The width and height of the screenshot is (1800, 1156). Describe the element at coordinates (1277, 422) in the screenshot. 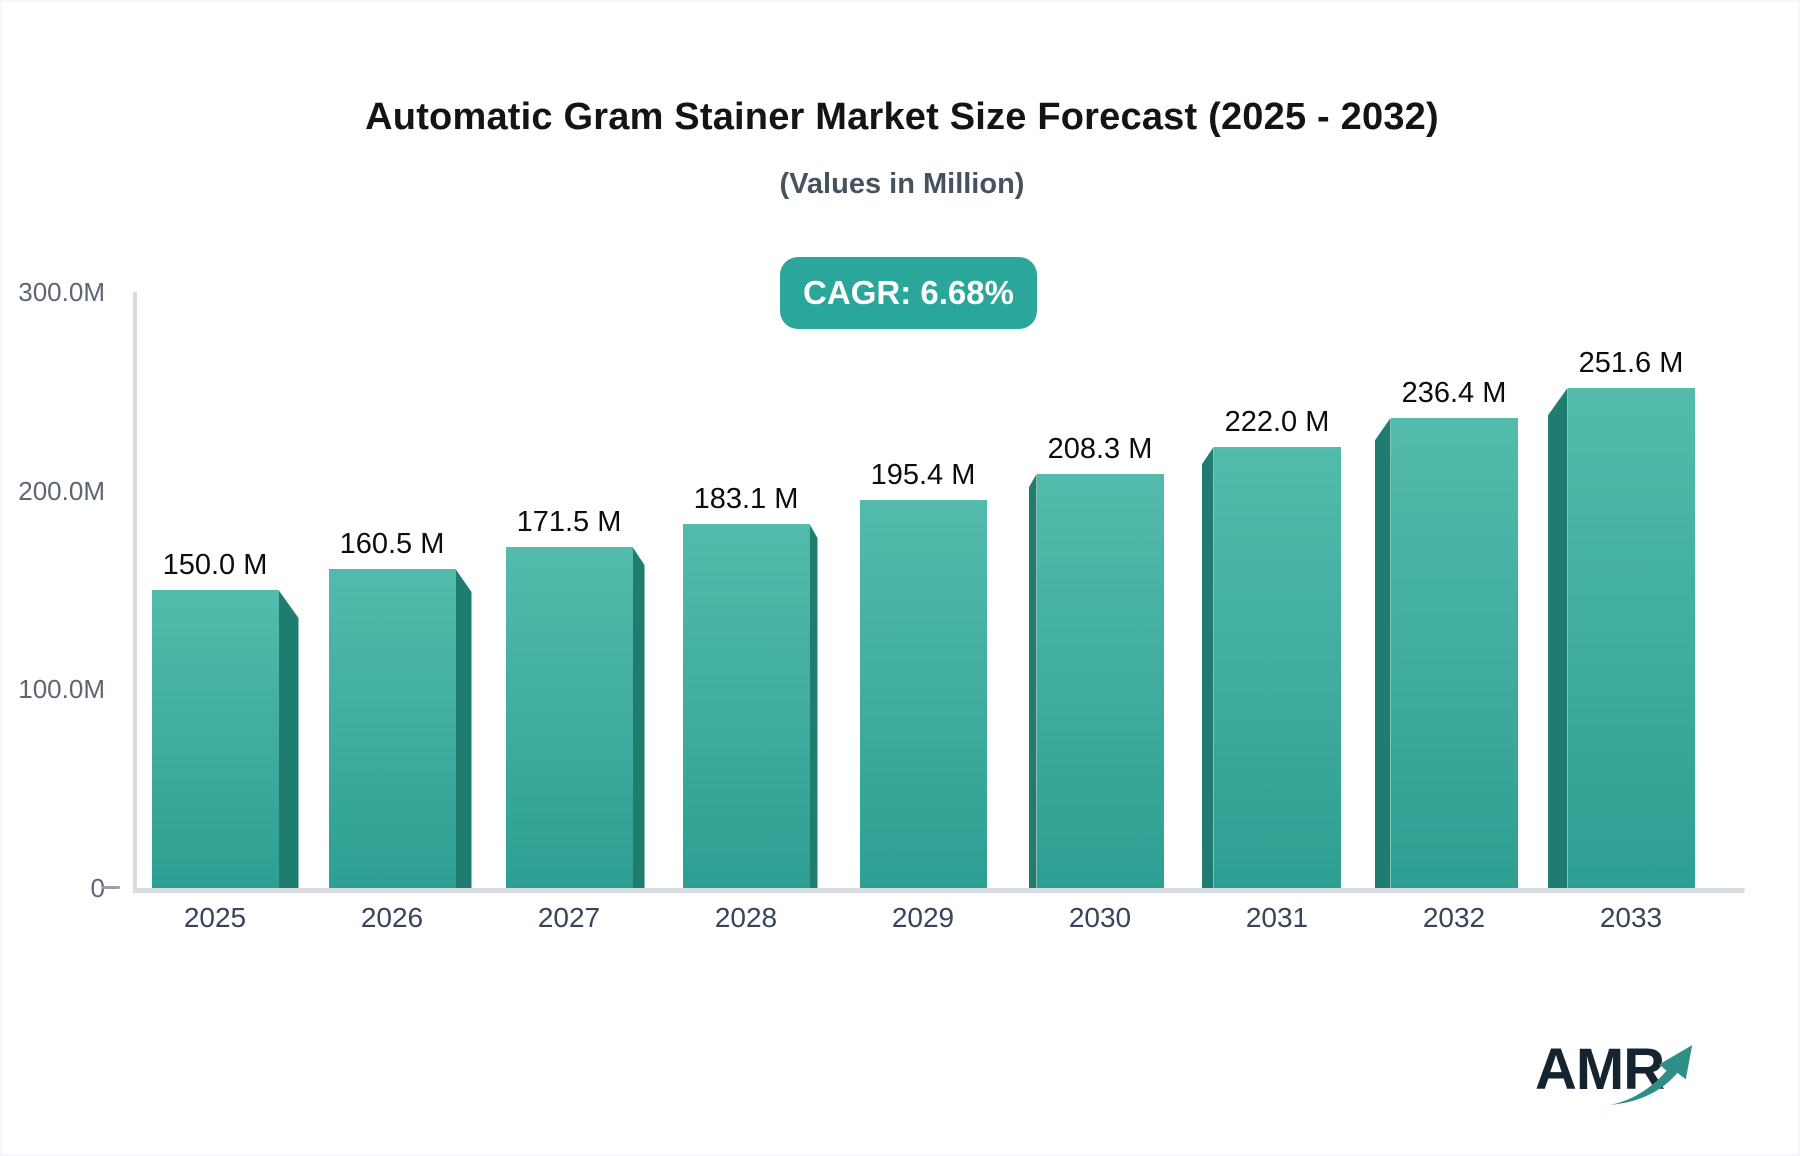

I see `bar-value-label: 222.0 M` at that location.